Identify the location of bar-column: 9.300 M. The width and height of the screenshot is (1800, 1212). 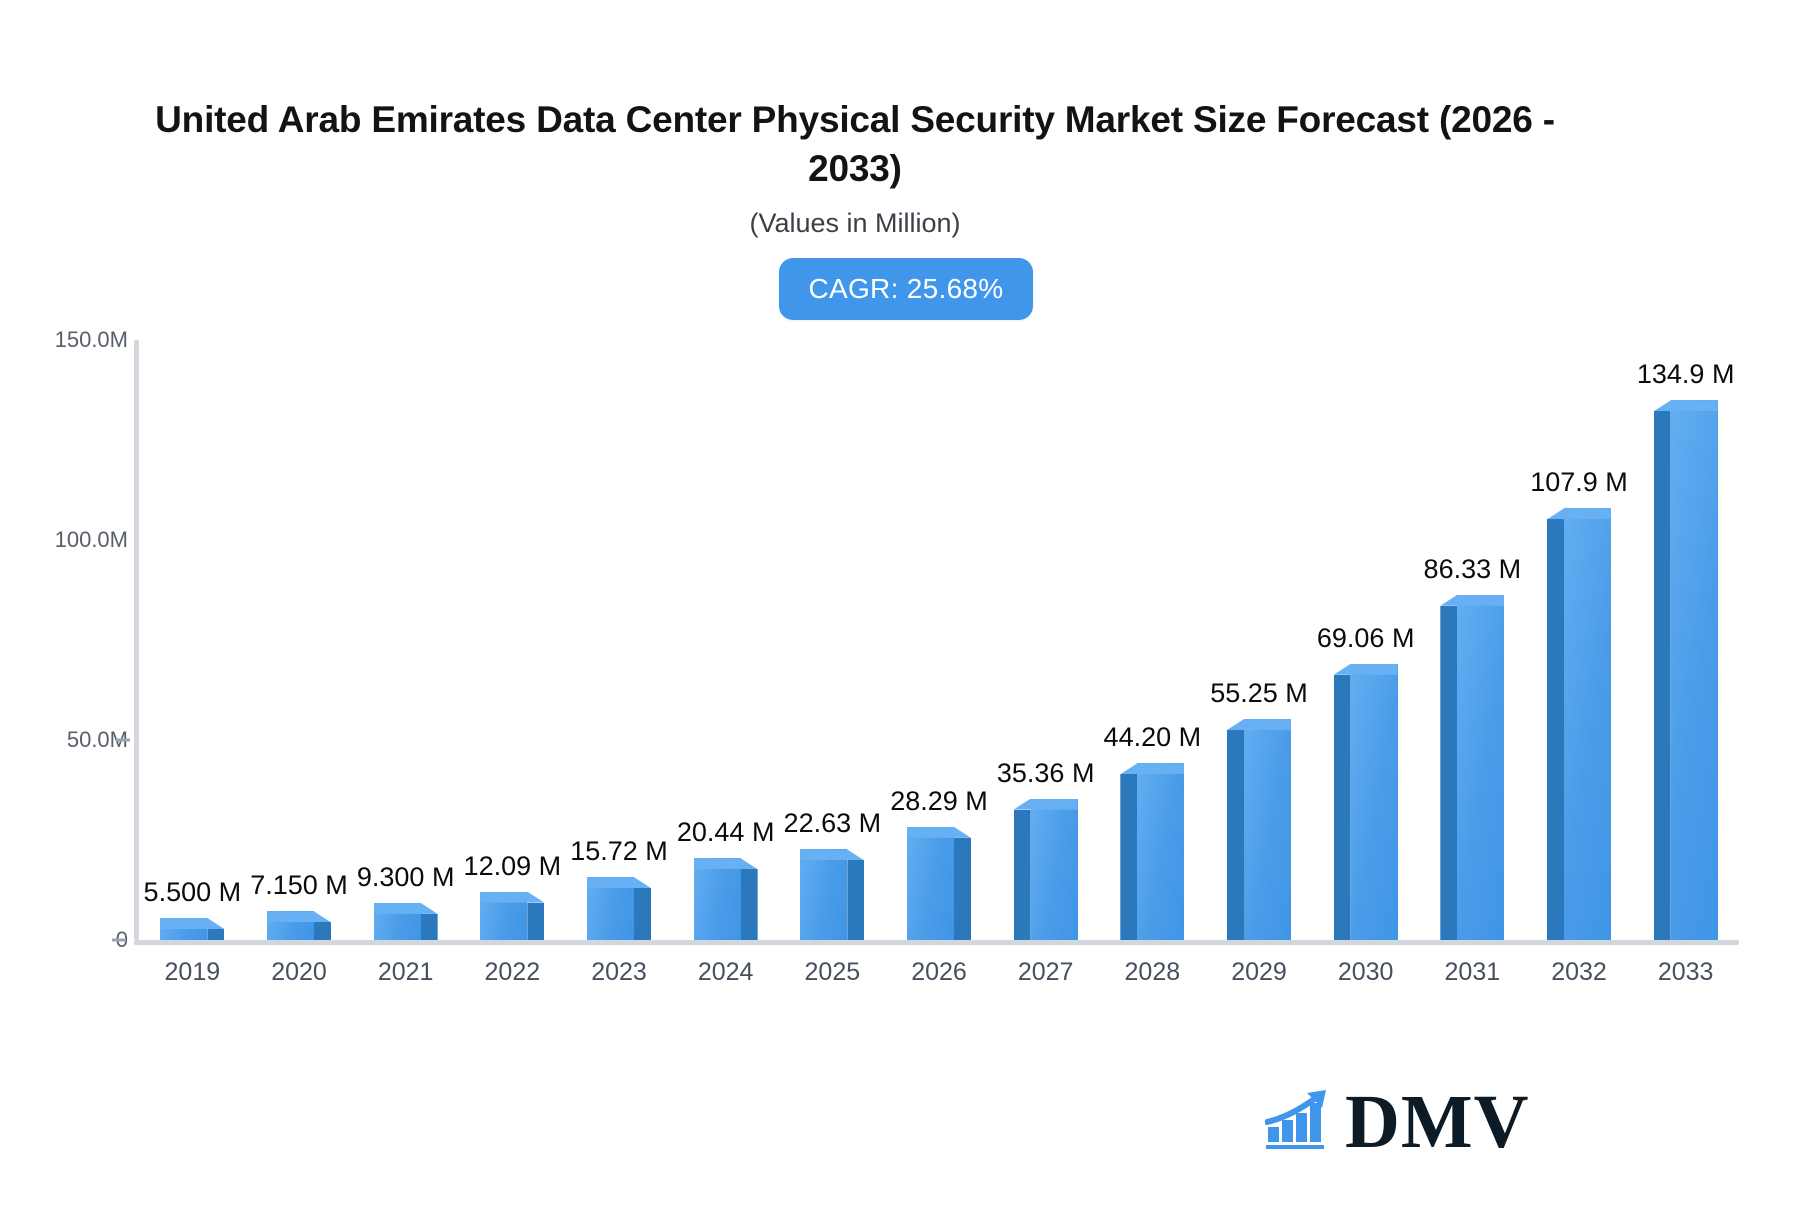
(405, 620).